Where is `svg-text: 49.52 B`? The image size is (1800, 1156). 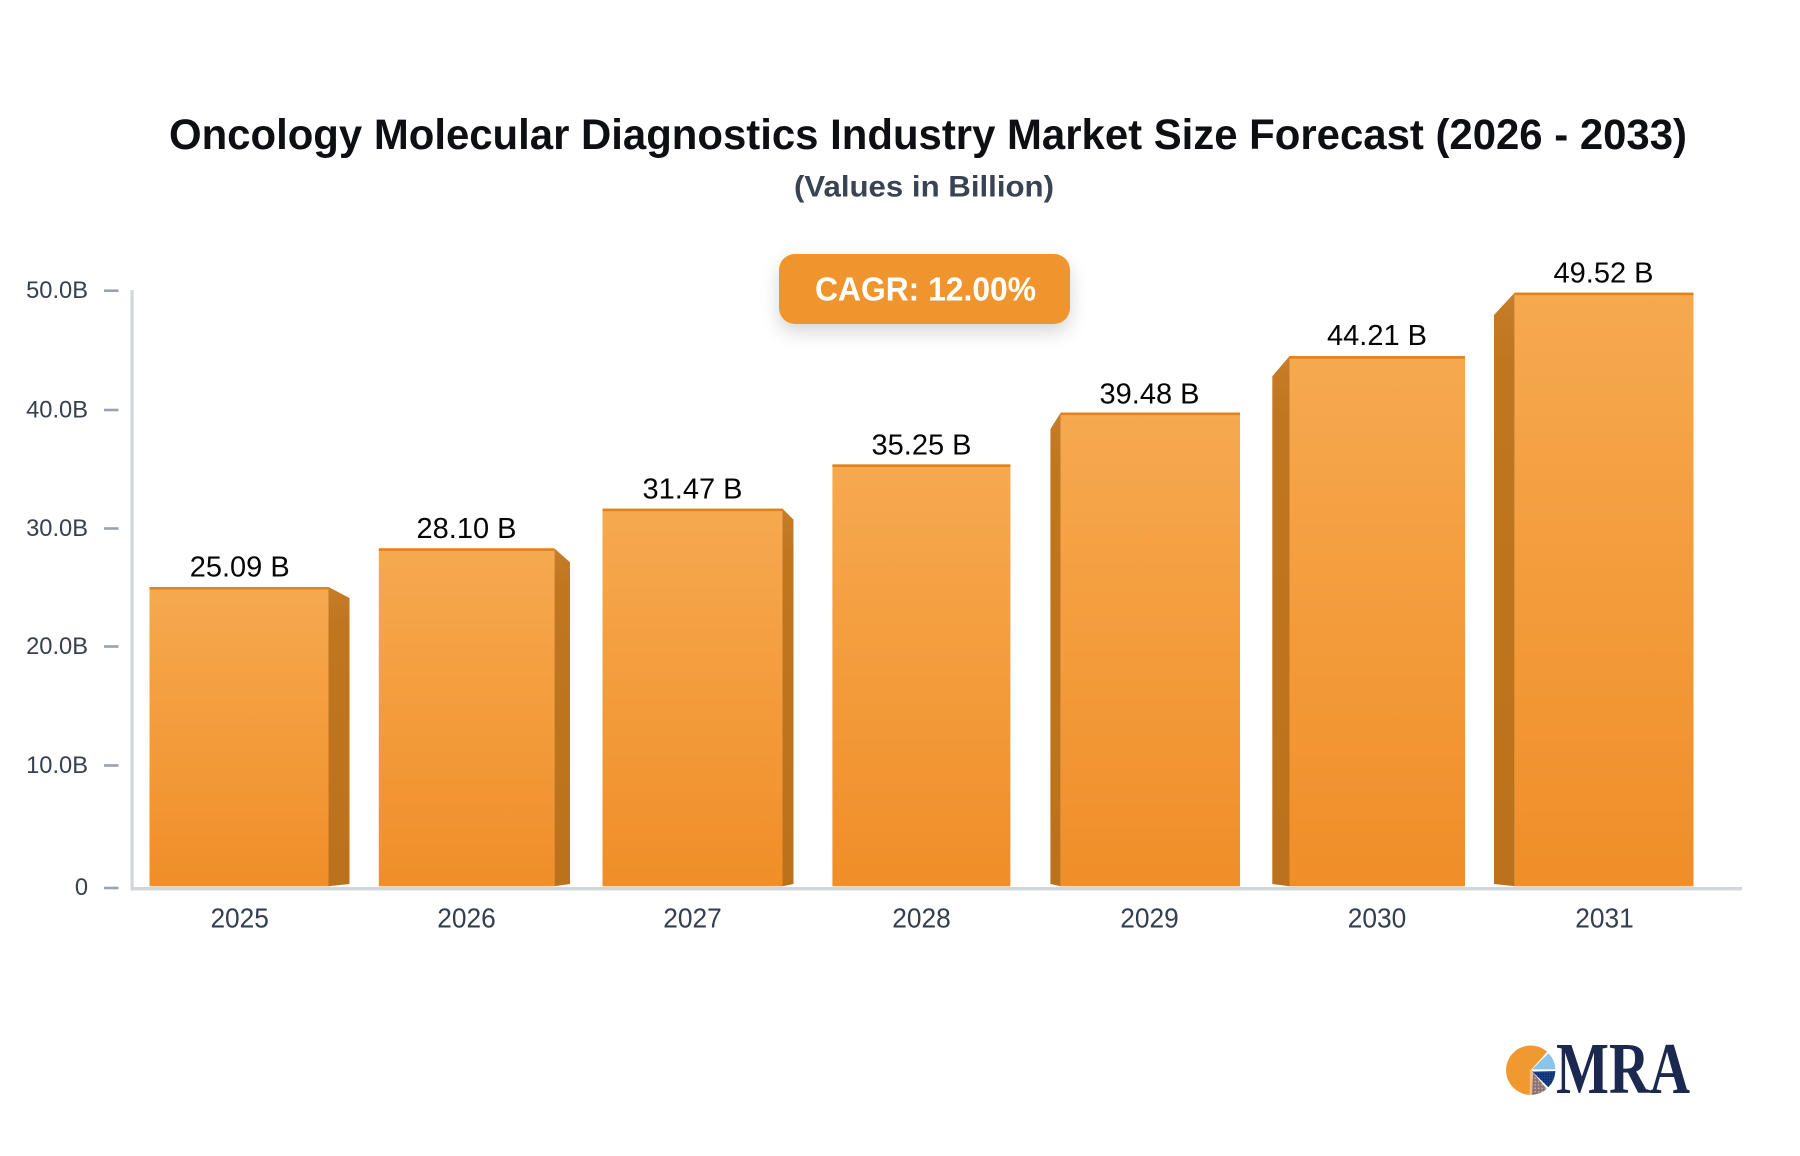
svg-text: 49.52 B is located at coordinates (1604, 273).